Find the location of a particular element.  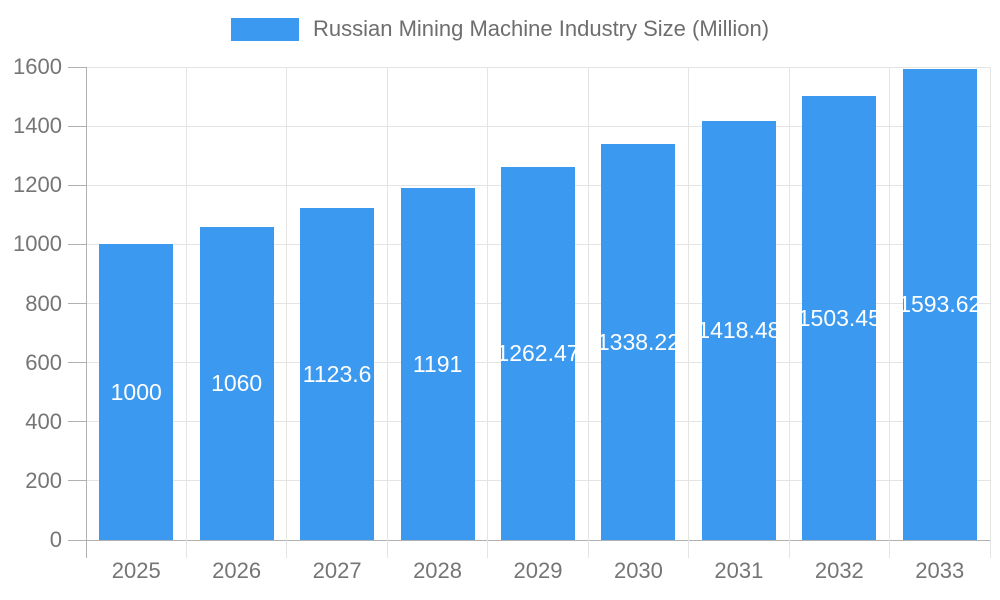

y-tick-label: 800 is located at coordinates (43, 303).